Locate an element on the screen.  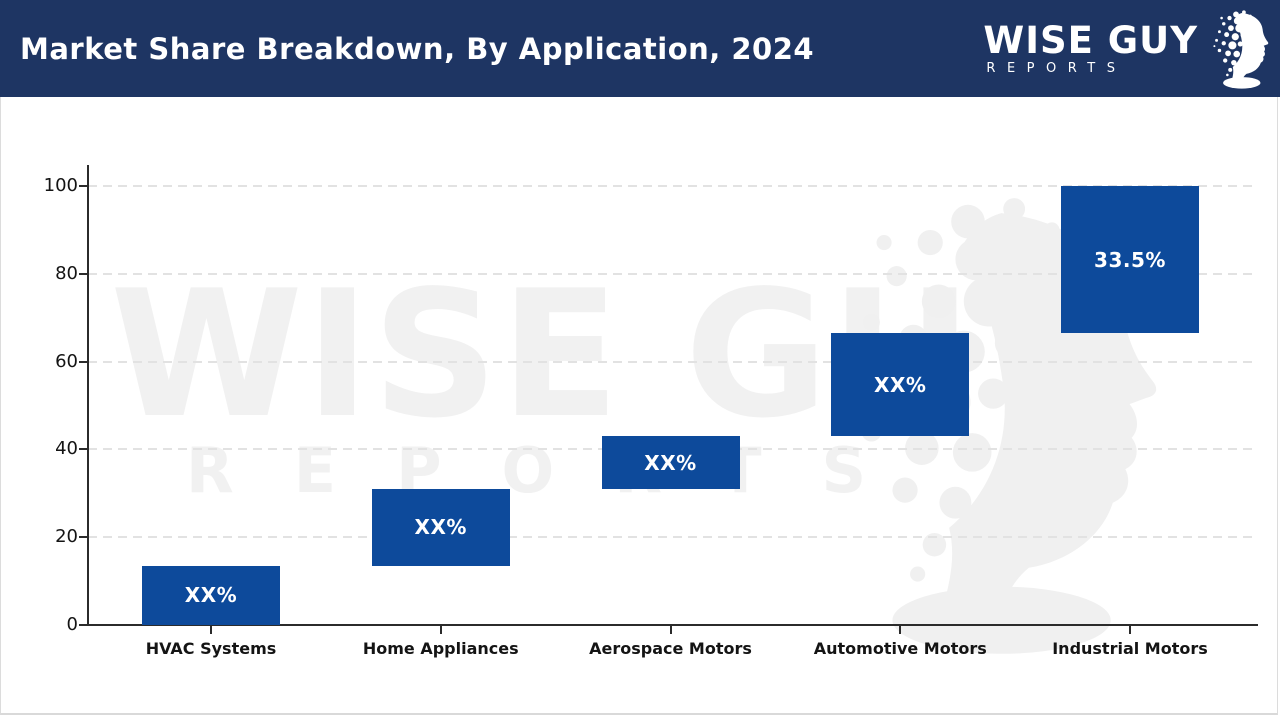
brand-subtitle: REPORTS is located at coordinates (1056, 68).